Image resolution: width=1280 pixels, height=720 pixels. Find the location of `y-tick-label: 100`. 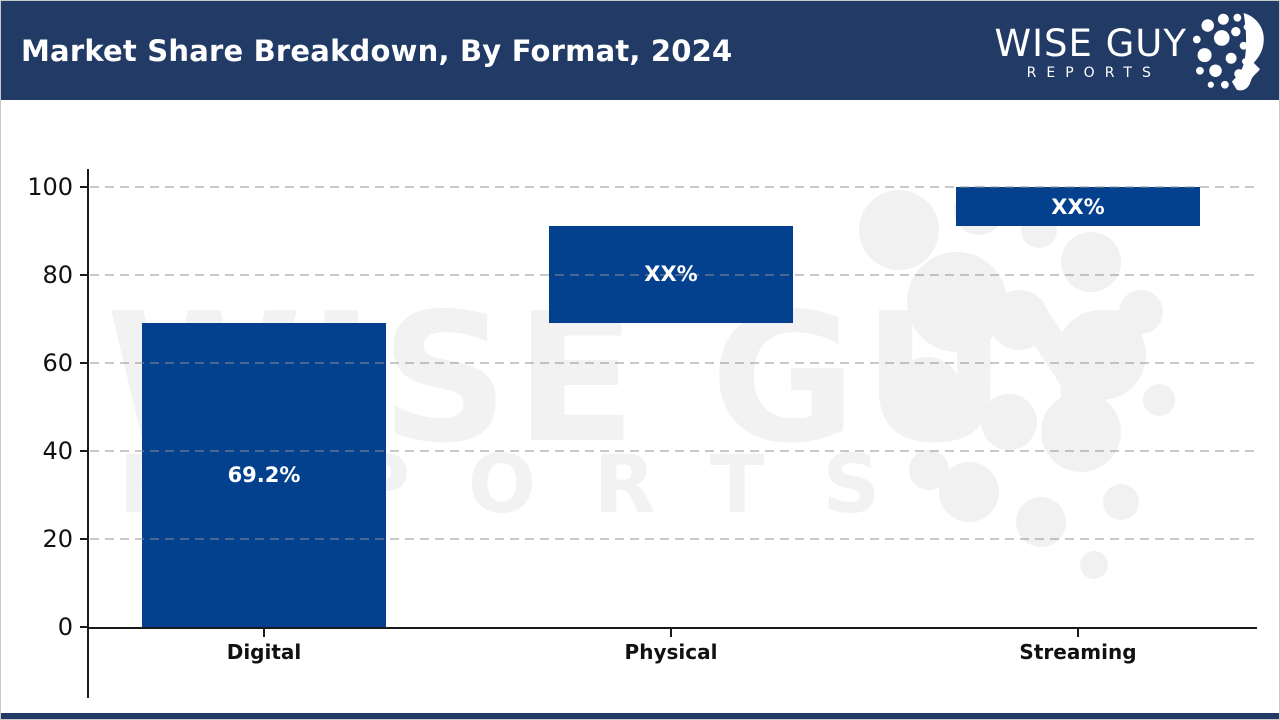

y-tick-label: 100 is located at coordinates (50, 187).